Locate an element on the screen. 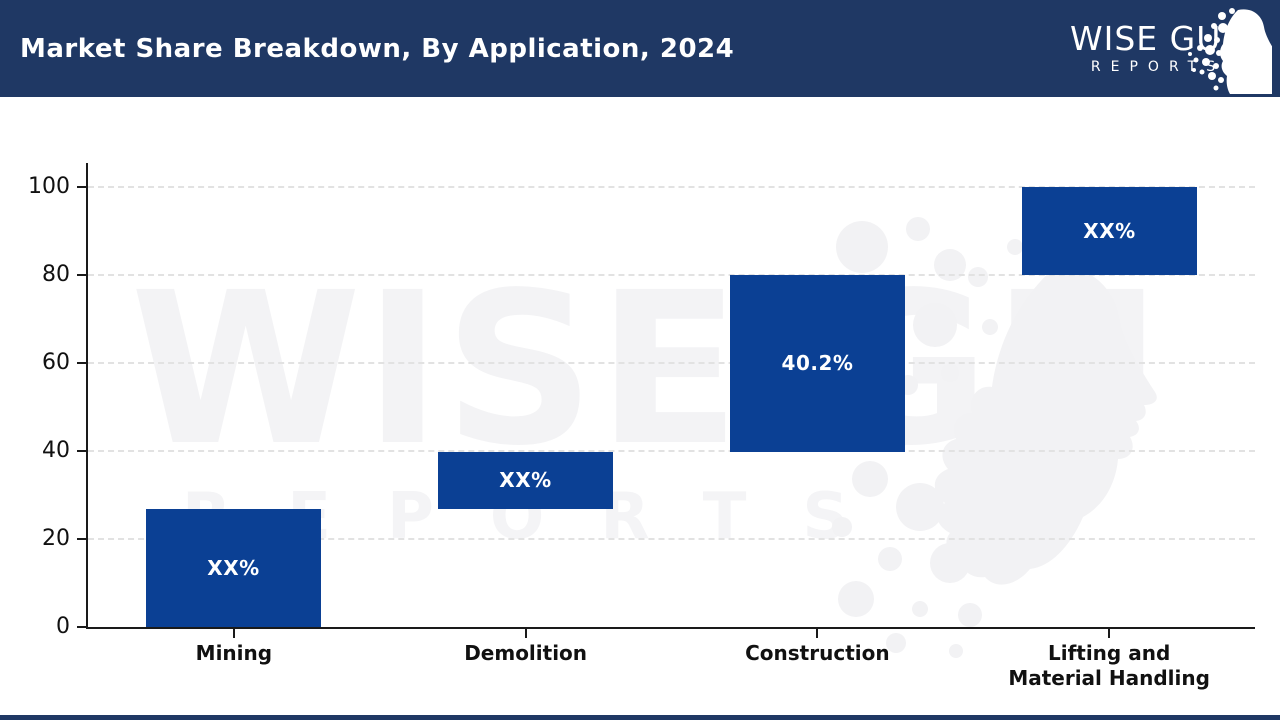 This screenshot has width=1280, height=720. bar-value-label-lifting-and: XX% is located at coordinates (1109, 231).